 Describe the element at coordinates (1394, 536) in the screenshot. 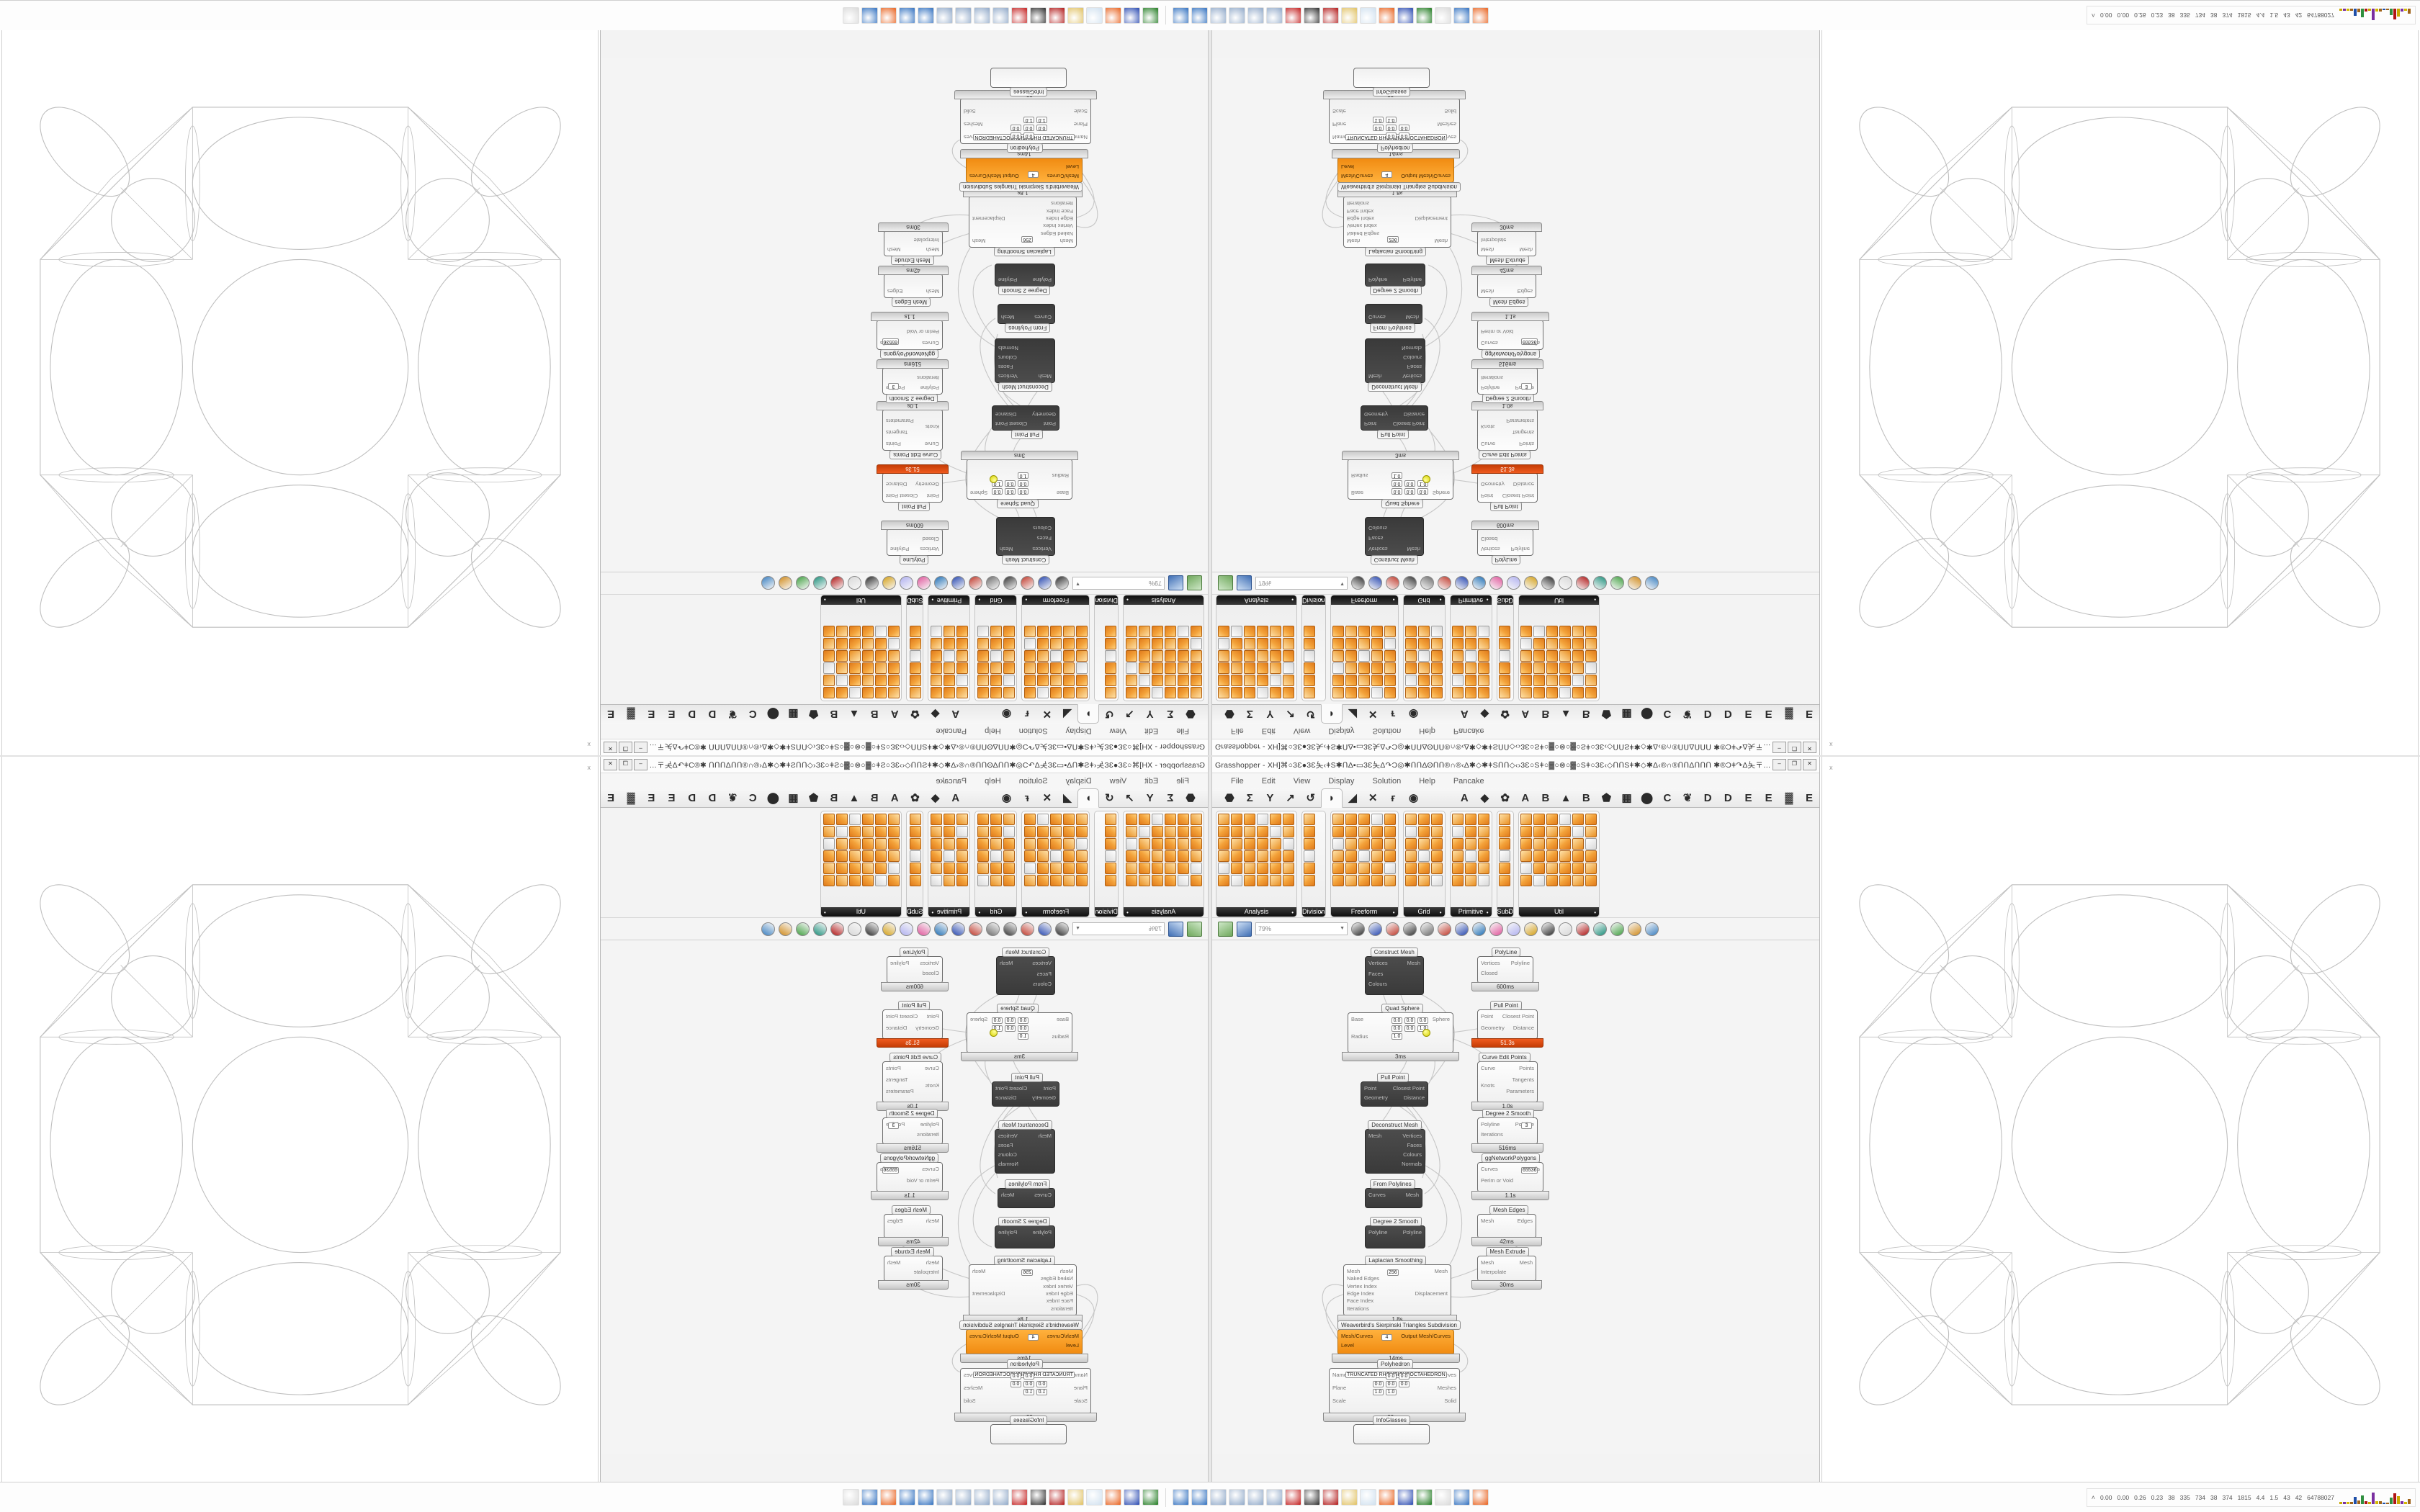

I see `gh-component: Vertices Faces Colours Mesh` at that location.